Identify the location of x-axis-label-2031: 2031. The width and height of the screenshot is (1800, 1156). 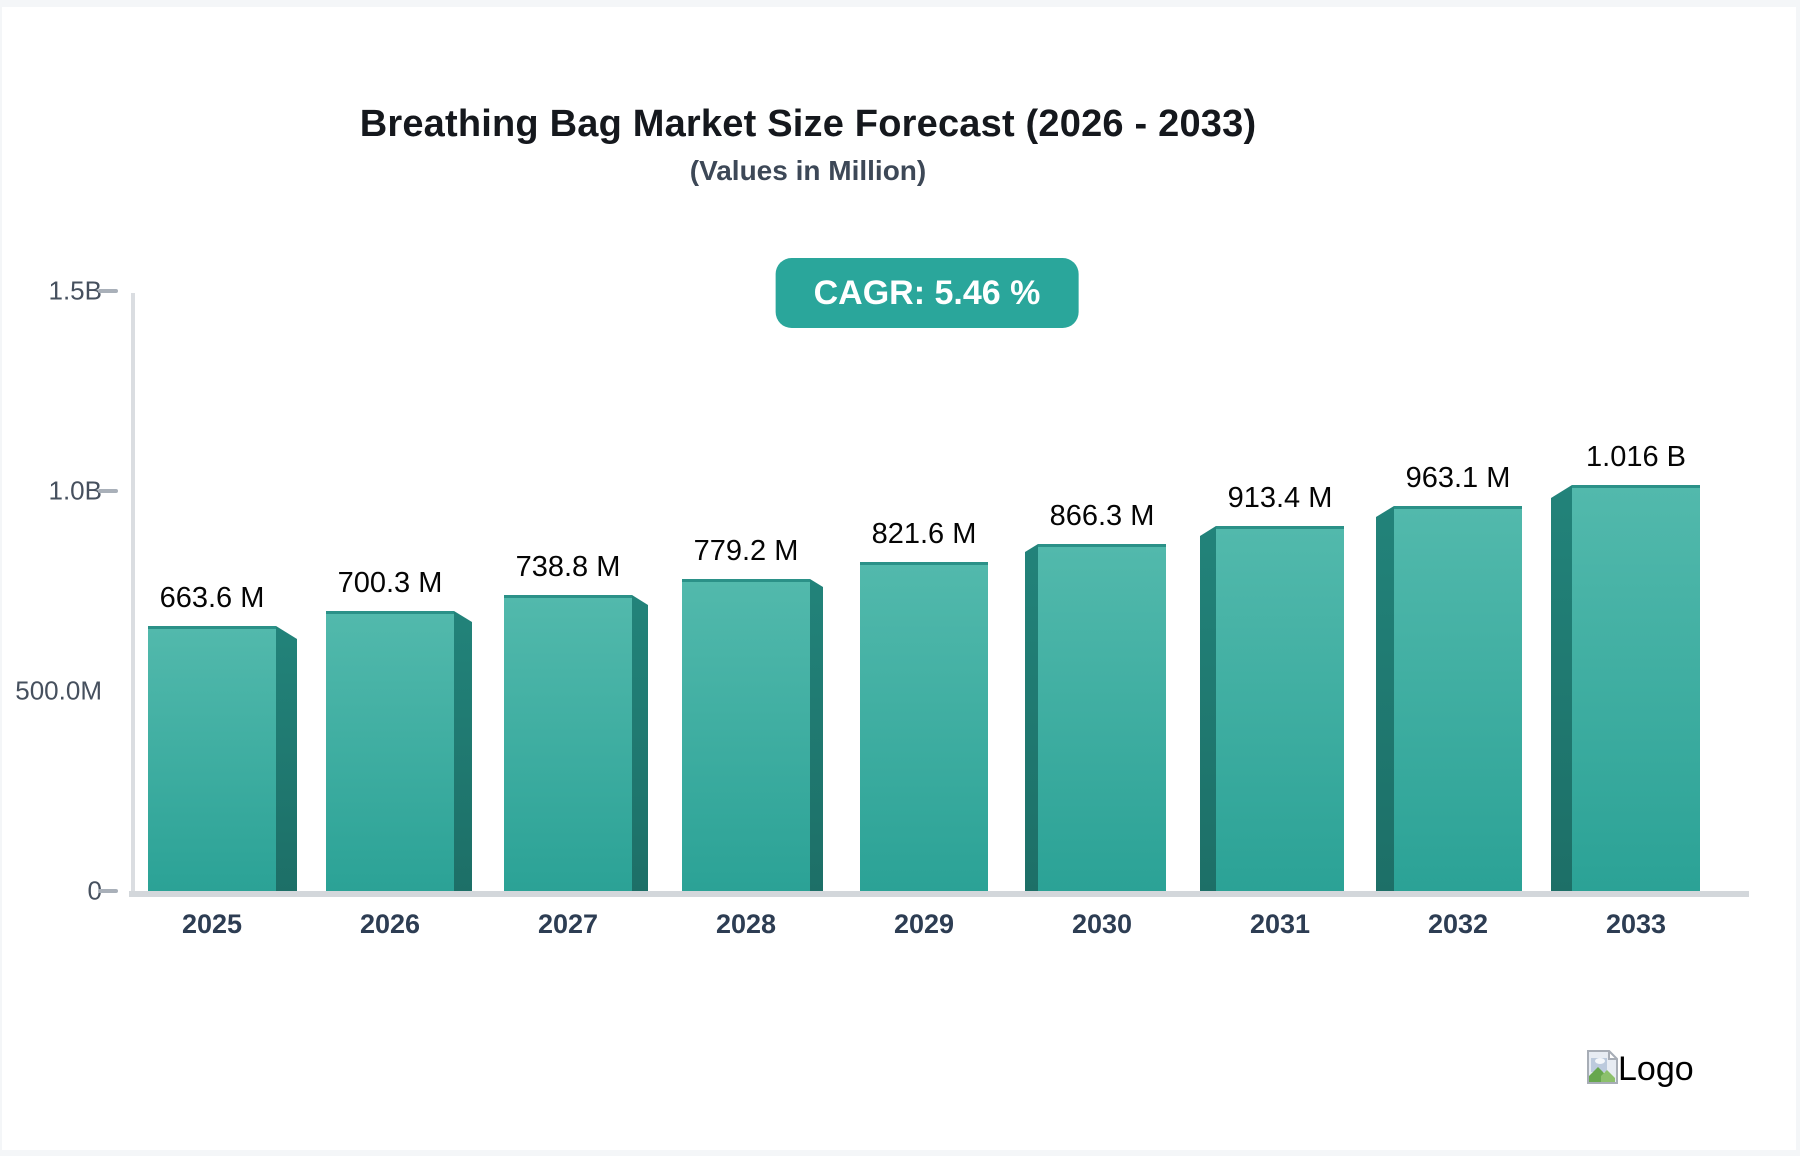
(1280, 924).